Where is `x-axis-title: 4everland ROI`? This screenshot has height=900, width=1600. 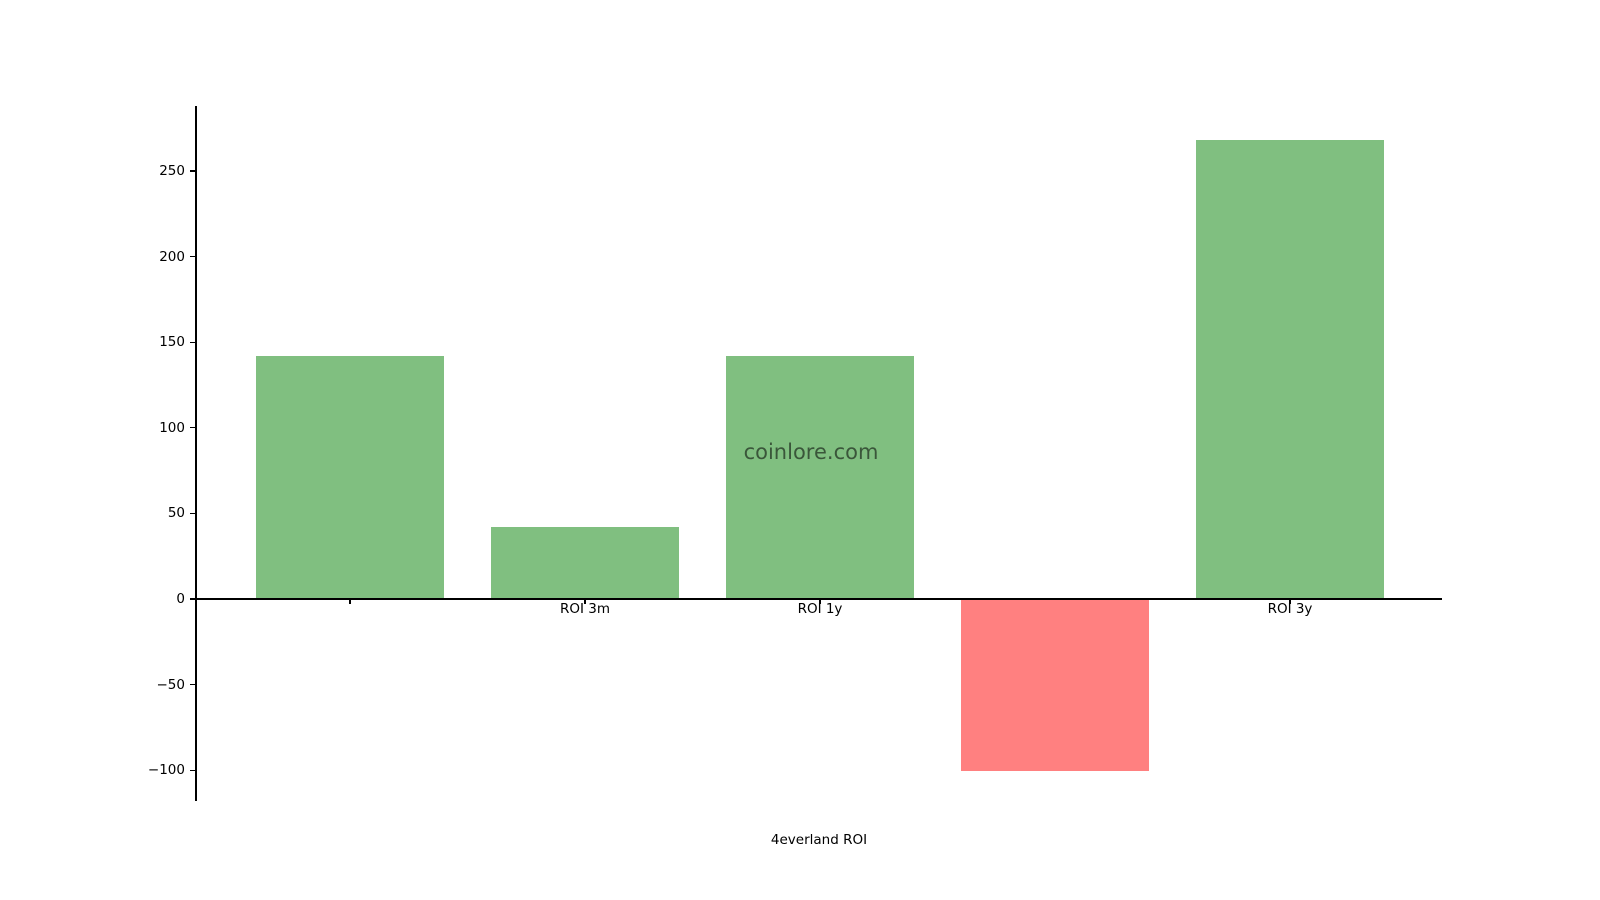
x-axis-title: 4everland ROI is located at coordinates (819, 840).